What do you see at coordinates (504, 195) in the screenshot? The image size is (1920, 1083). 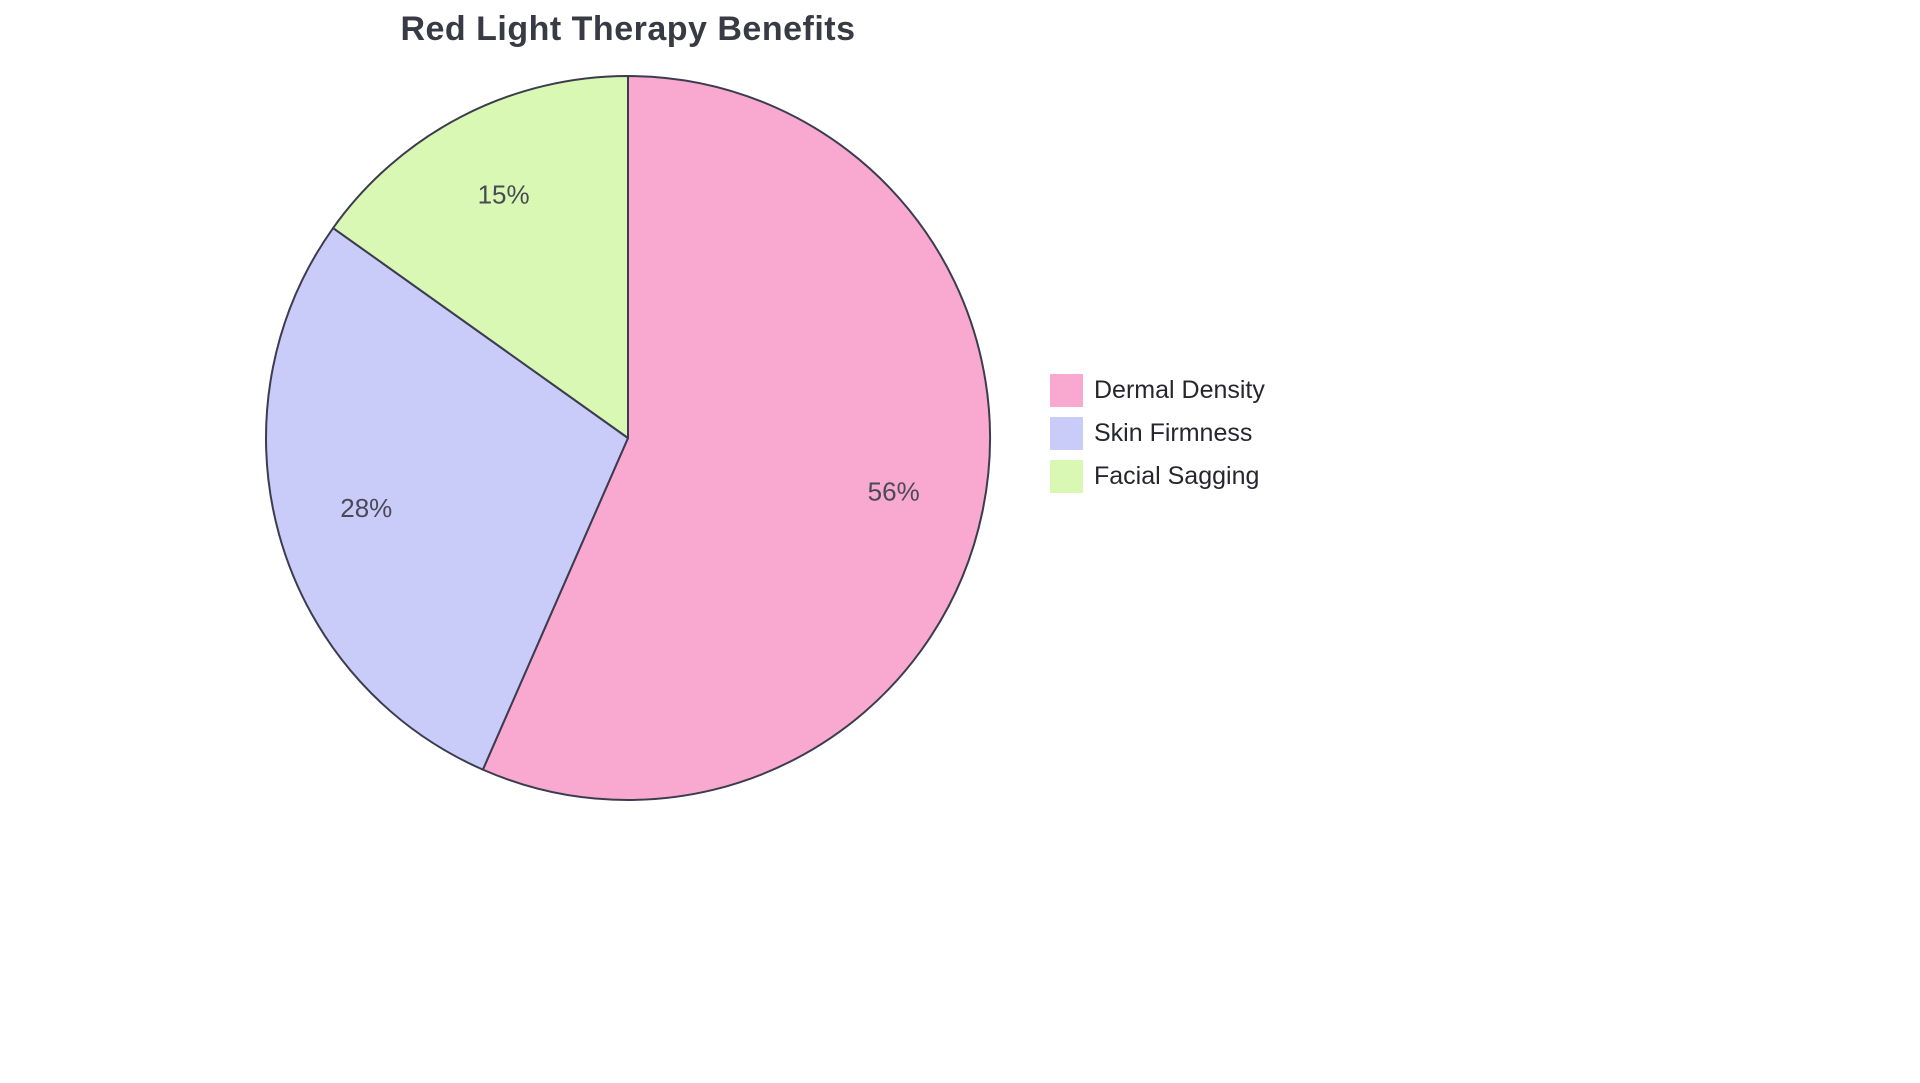 I see `slice-percent-label: 15%` at bounding box center [504, 195].